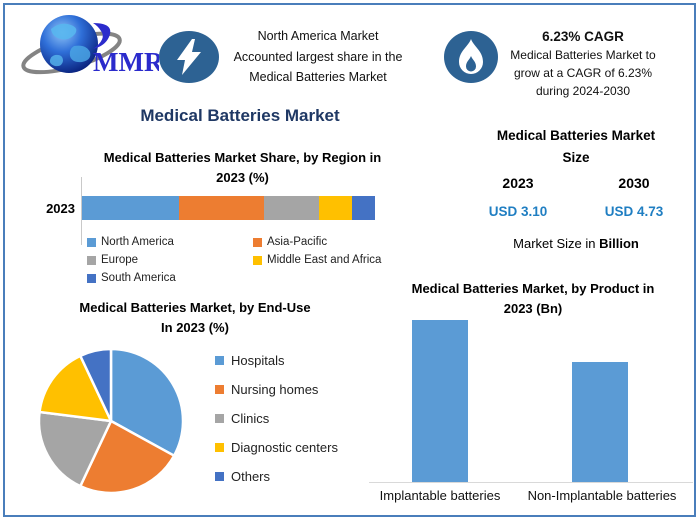  What do you see at coordinates (518, 211) in the screenshot?
I see `market-size-value-2023: USD 3.10` at bounding box center [518, 211].